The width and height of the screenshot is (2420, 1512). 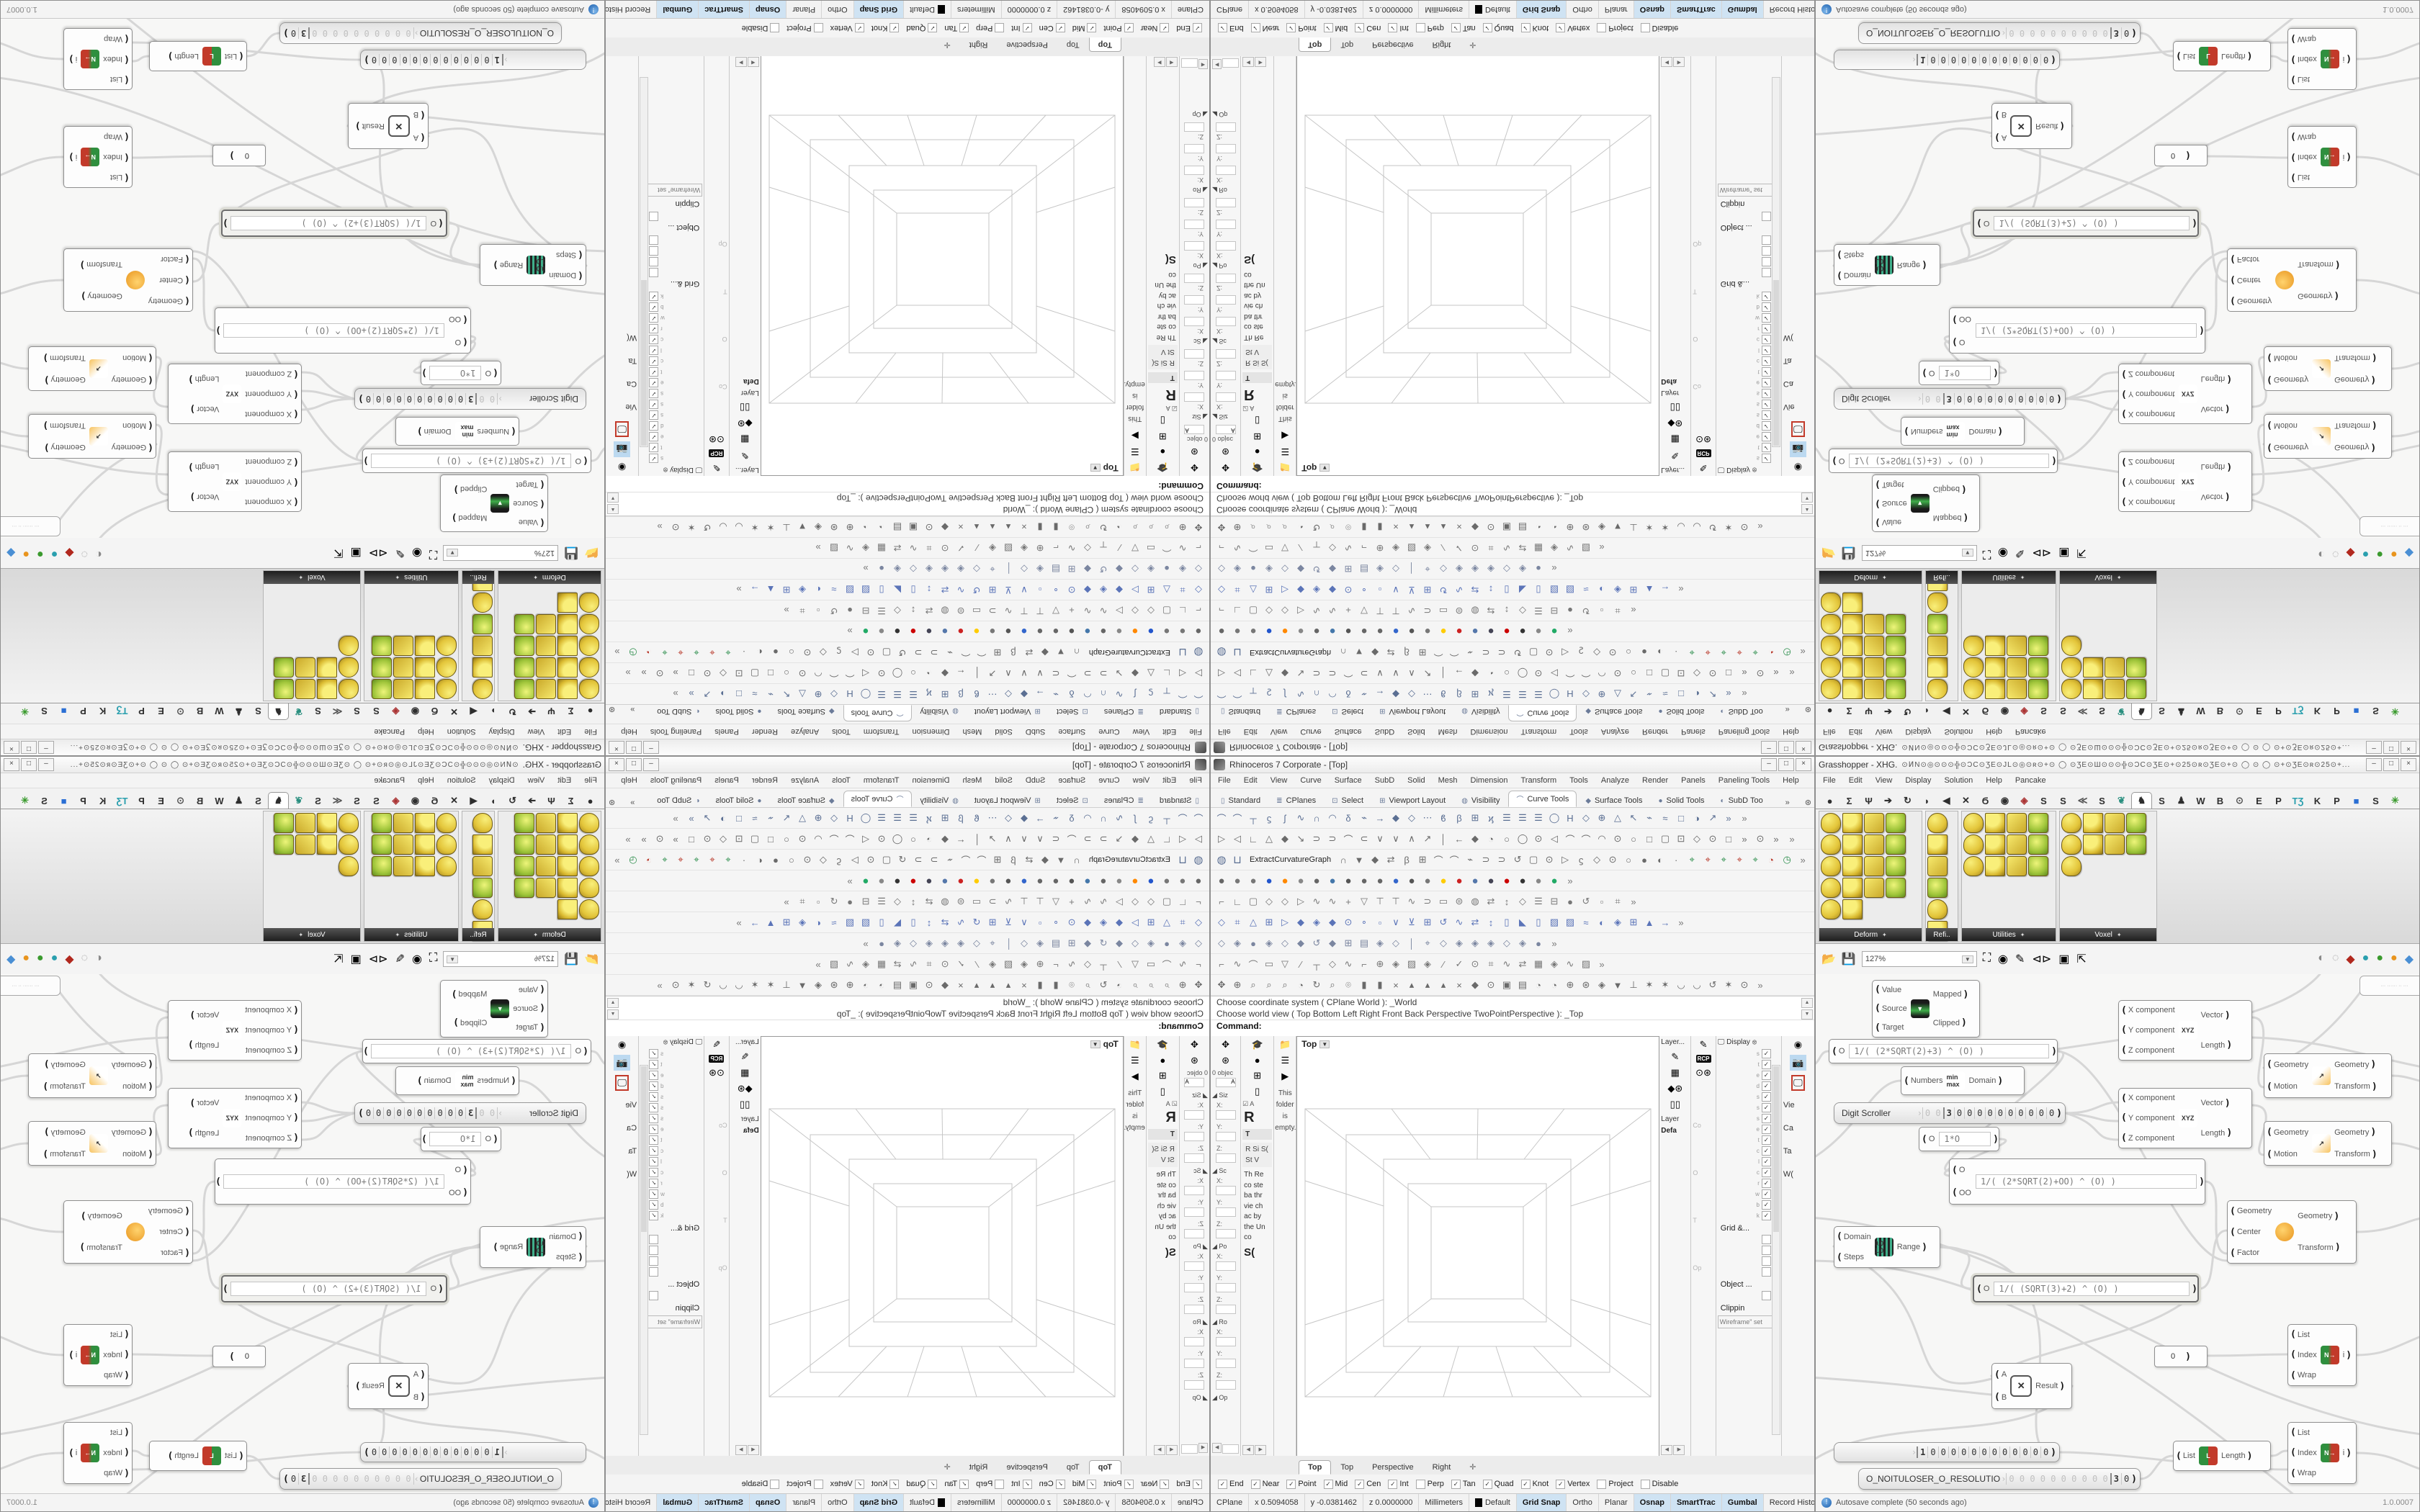 What do you see at coordinates (1459, 548) in the screenshot?
I see `tool-icon: ✓` at bounding box center [1459, 548].